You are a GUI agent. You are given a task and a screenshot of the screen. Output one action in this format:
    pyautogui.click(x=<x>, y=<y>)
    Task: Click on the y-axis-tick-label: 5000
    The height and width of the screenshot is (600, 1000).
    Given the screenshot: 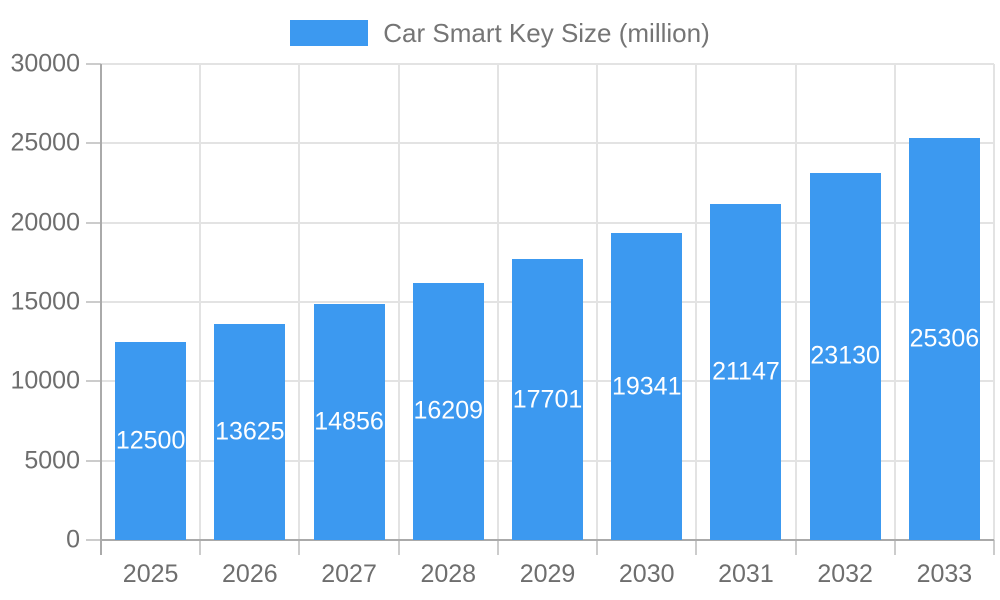 What is the action you would take?
    pyautogui.click(x=52, y=460)
    